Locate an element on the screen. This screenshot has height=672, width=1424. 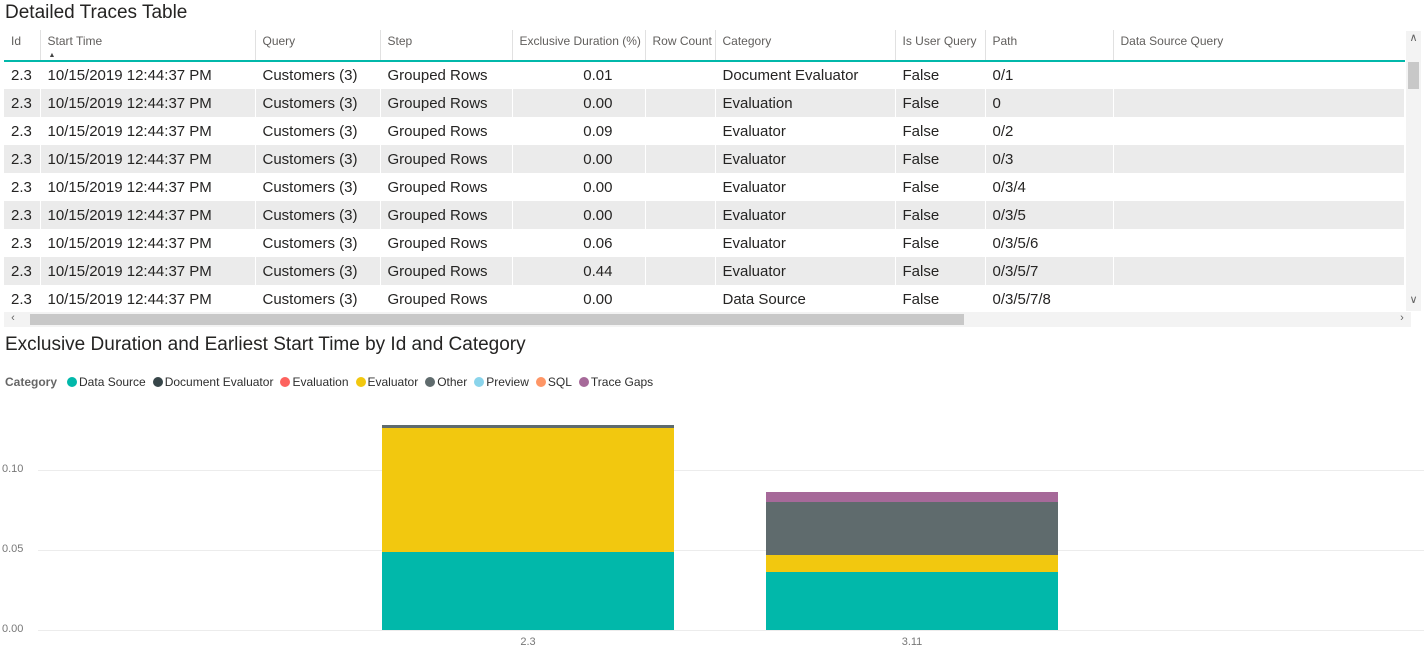
column-header-start-time: Start Time ▲ is located at coordinates (148, 46).